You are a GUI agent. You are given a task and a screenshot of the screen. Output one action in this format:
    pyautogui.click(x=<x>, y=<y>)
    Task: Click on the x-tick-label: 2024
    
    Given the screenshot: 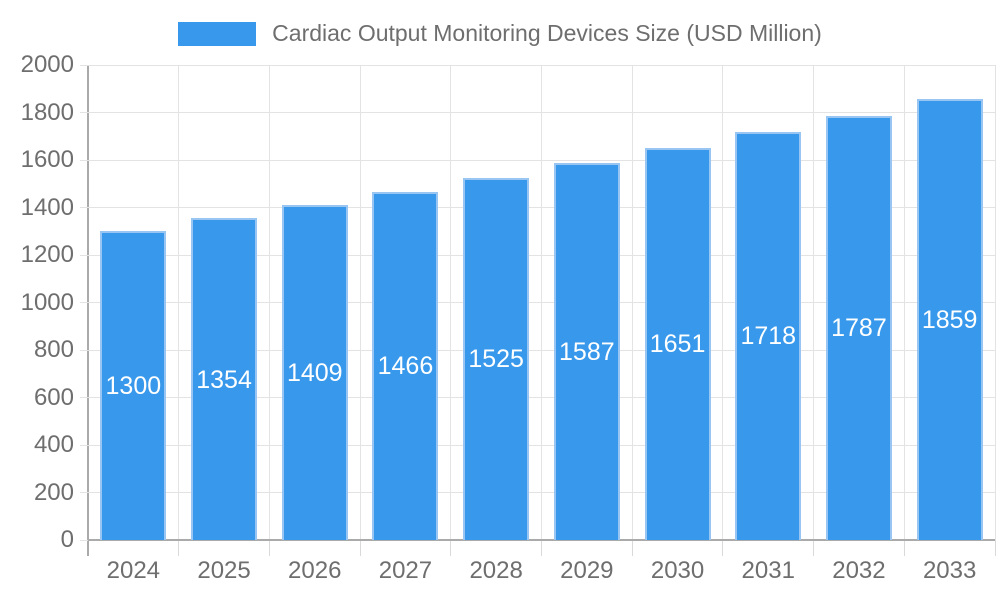 What is the action you would take?
    pyautogui.click(x=133, y=570)
    